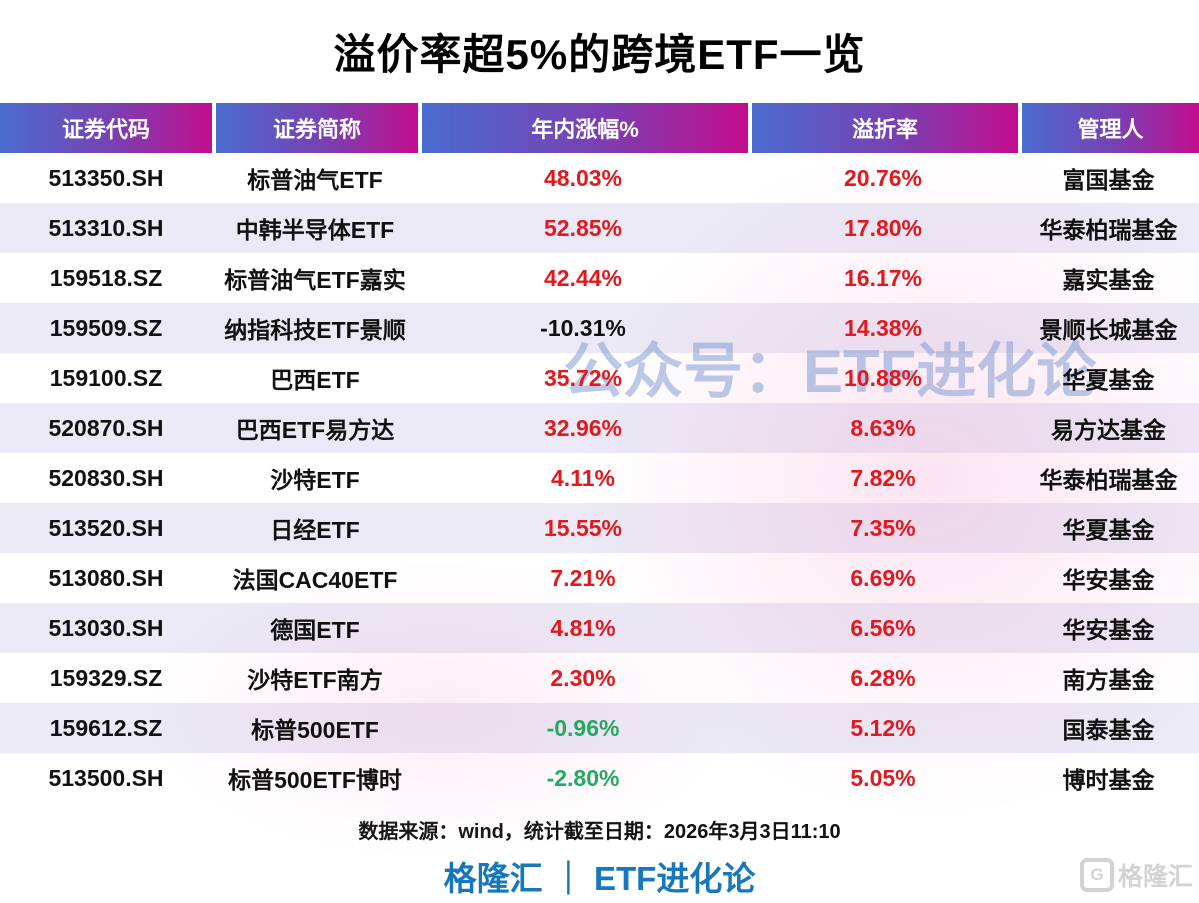 The image size is (1199, 903). I want to click on table-row: 513030.SH 德国ETF 4.81% 6.56% 华安基金, so click(599, 628).